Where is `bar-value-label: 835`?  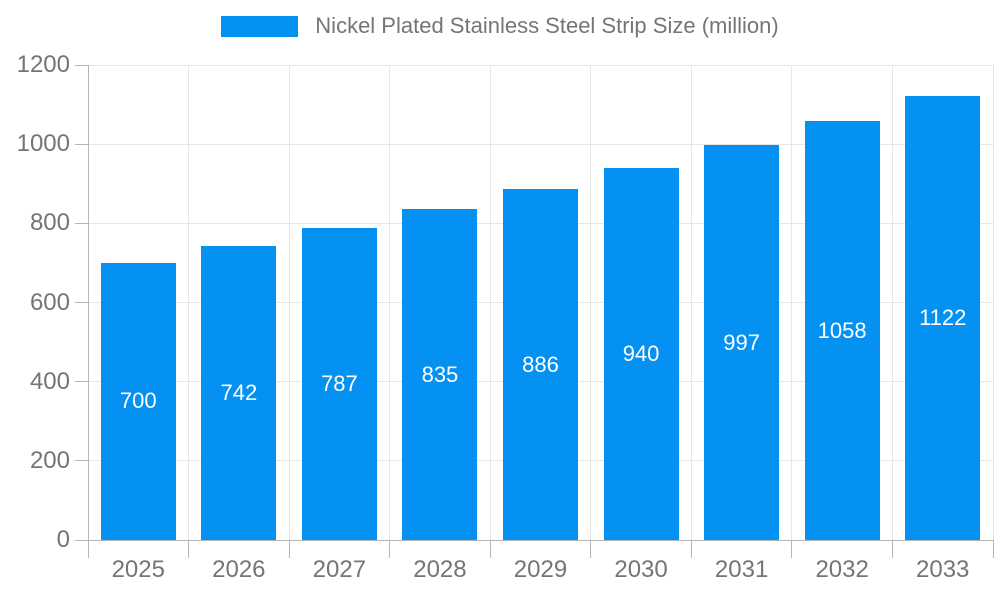 bar-value-label: 835 is located at coordinates (440, 374).